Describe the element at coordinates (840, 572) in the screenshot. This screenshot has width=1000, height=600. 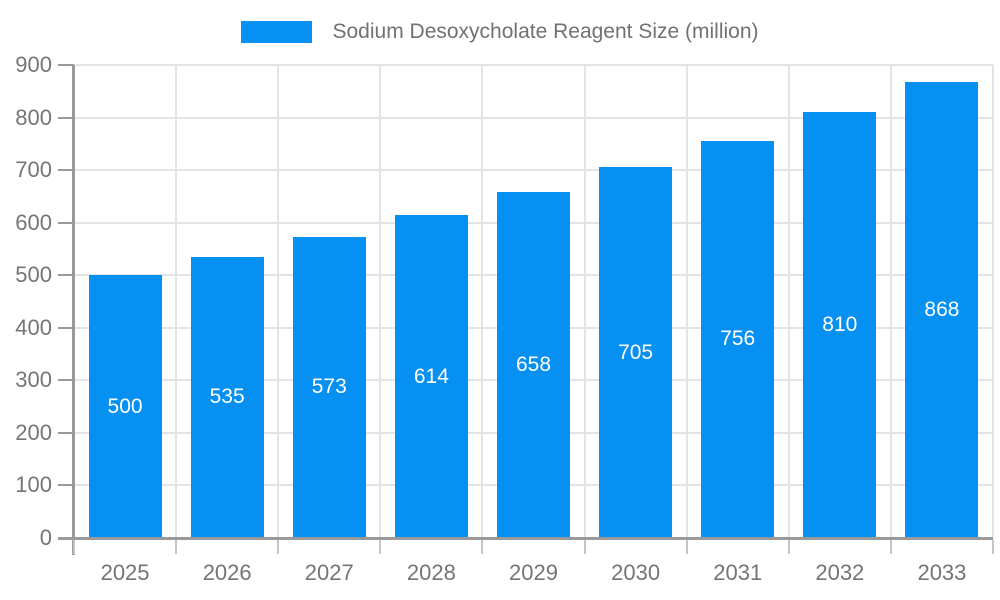
I see `x-tick-label: 2032` at that location.